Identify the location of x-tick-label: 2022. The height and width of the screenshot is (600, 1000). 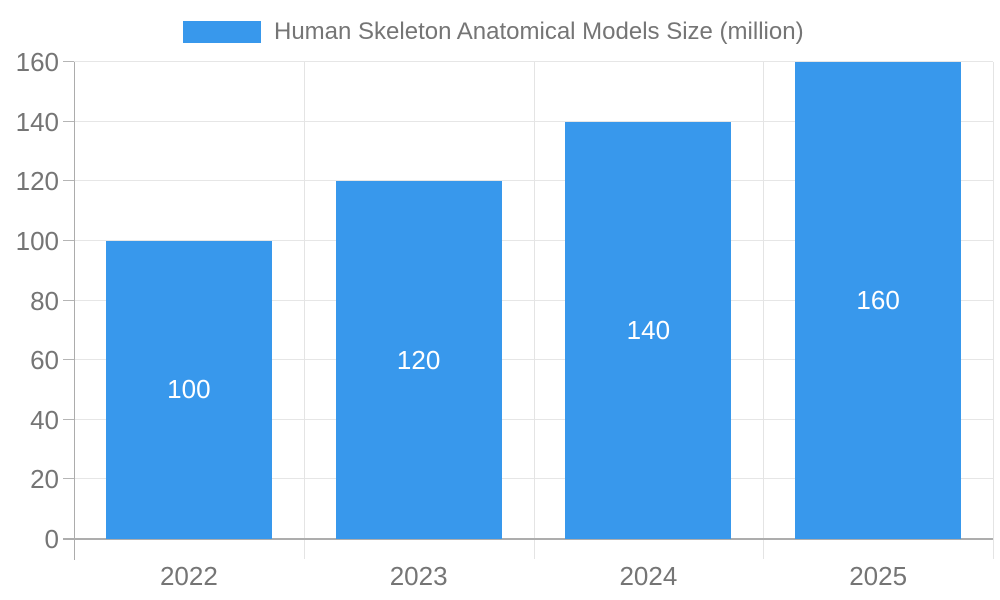
(188, 576).